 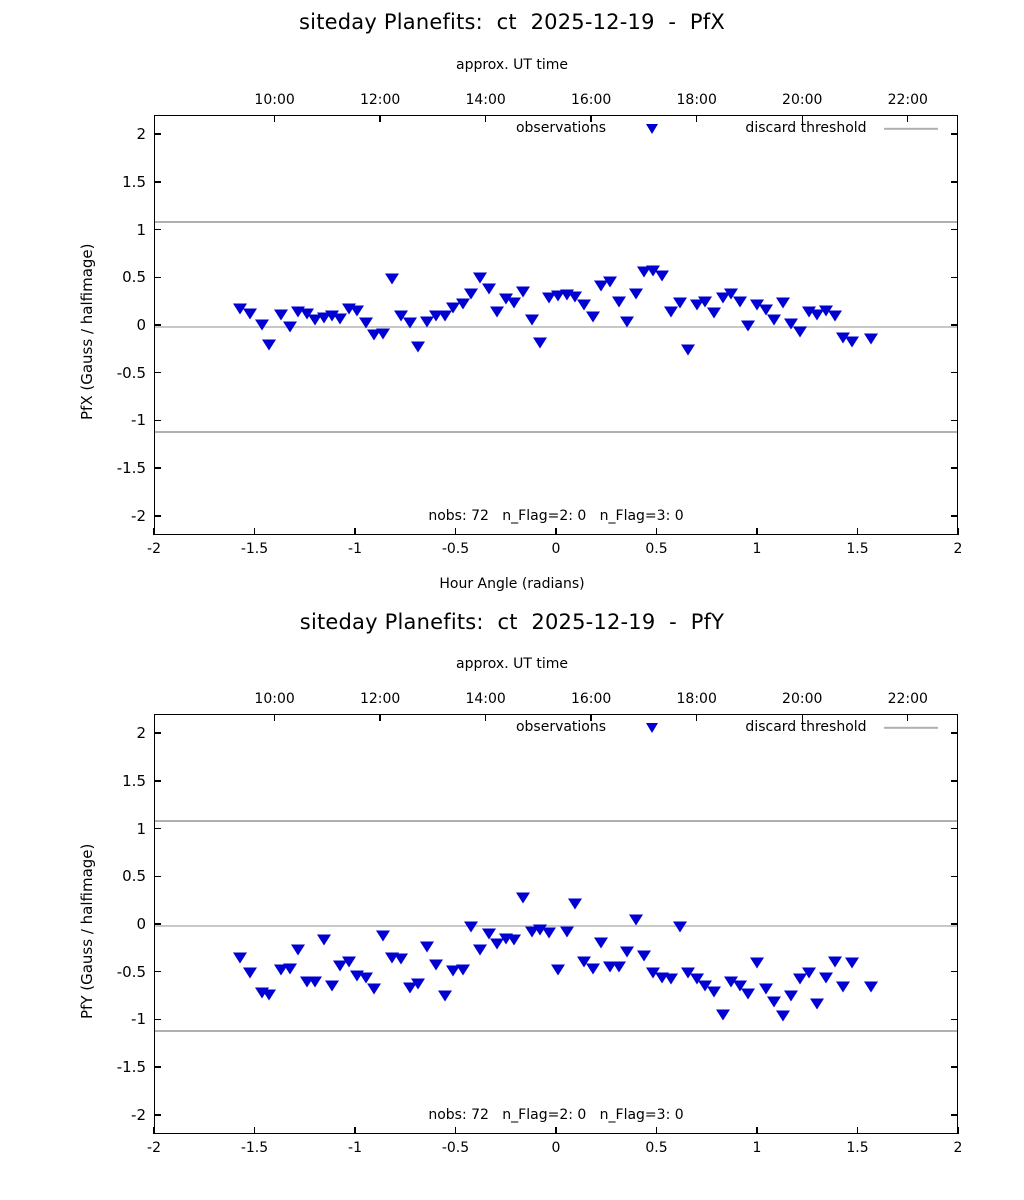 I want to click on y-tick-label: 0.5, so click(x=134, y=876).